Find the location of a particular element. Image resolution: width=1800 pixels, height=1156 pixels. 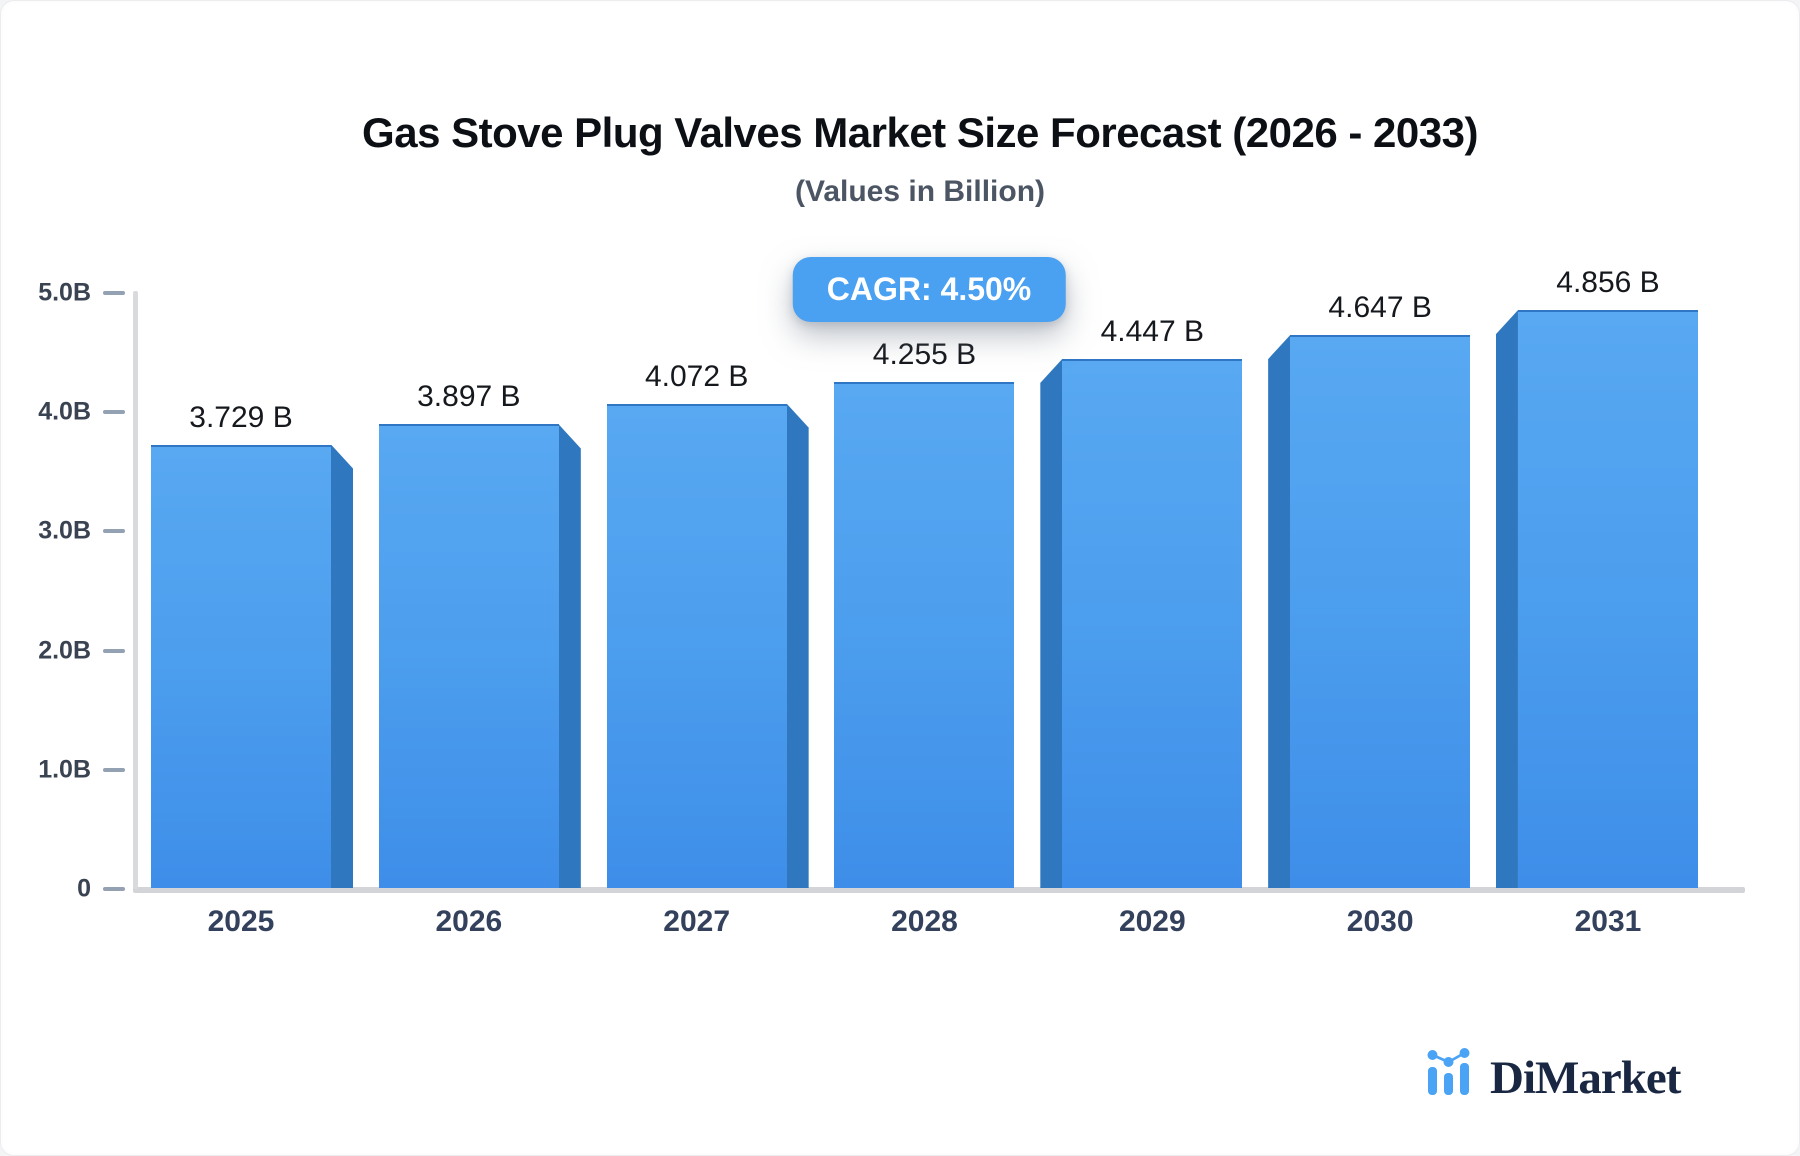

y-axis-tick-label: 0 is located at coordinates (84, 888).